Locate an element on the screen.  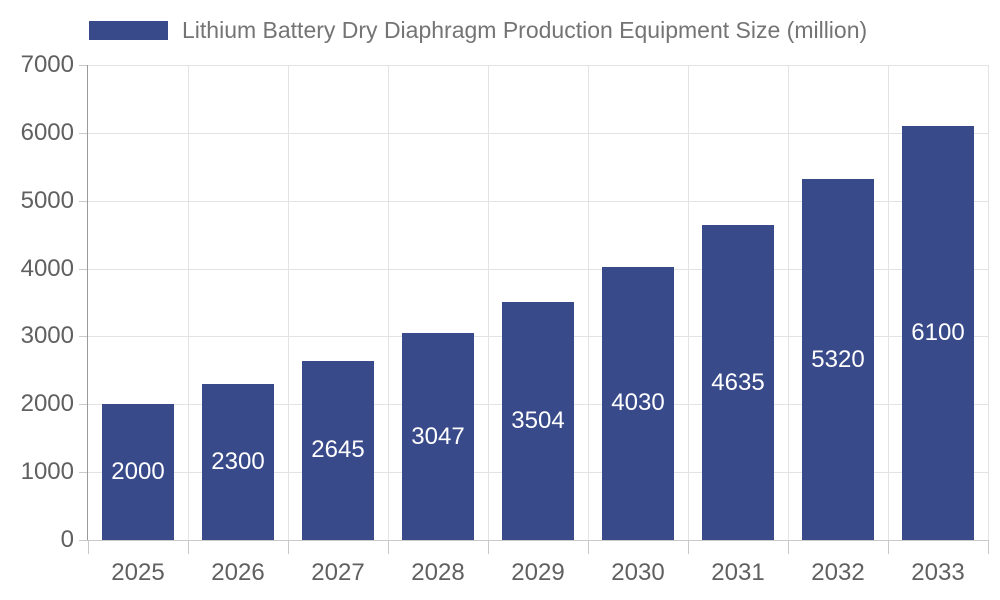
y-axis-label: 0 is located at coordinates (67, 539).